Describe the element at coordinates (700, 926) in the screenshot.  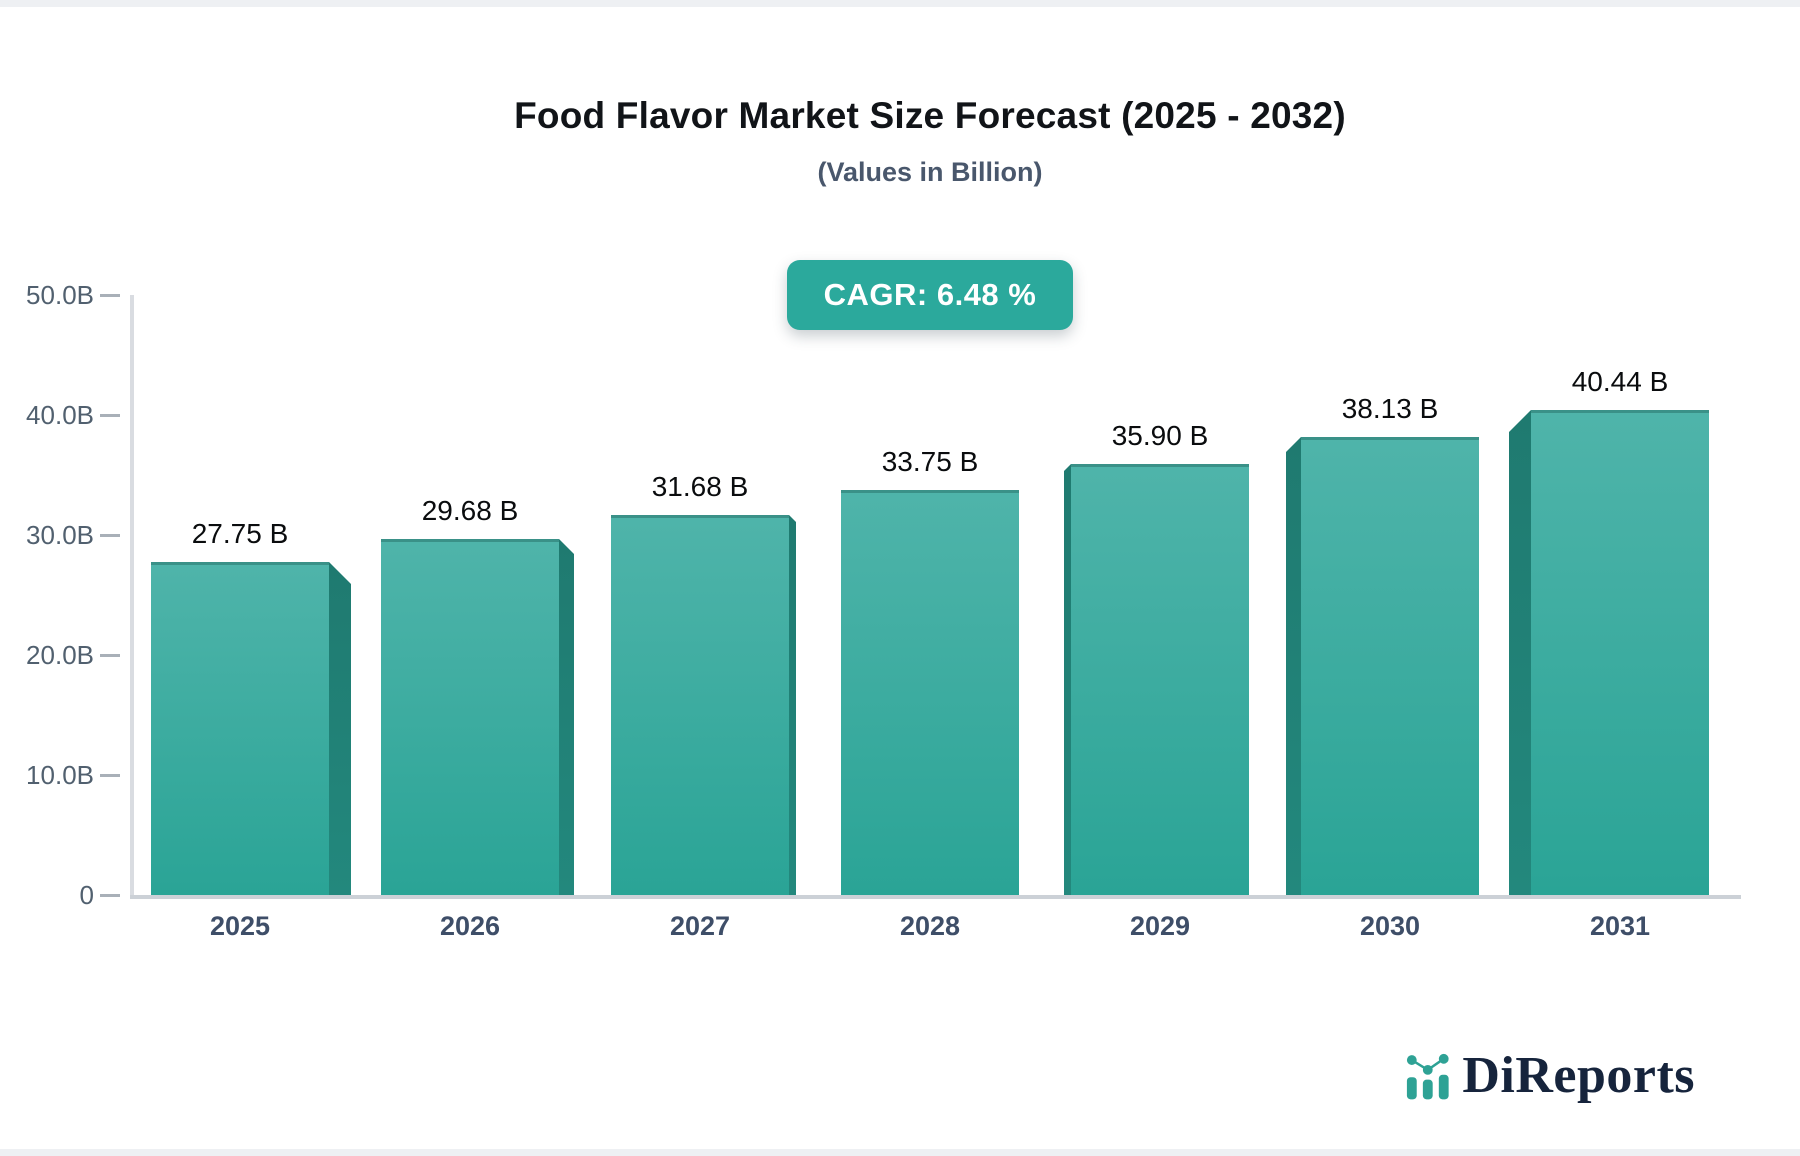
I see `x-axis-category-label: 2027` at that location.